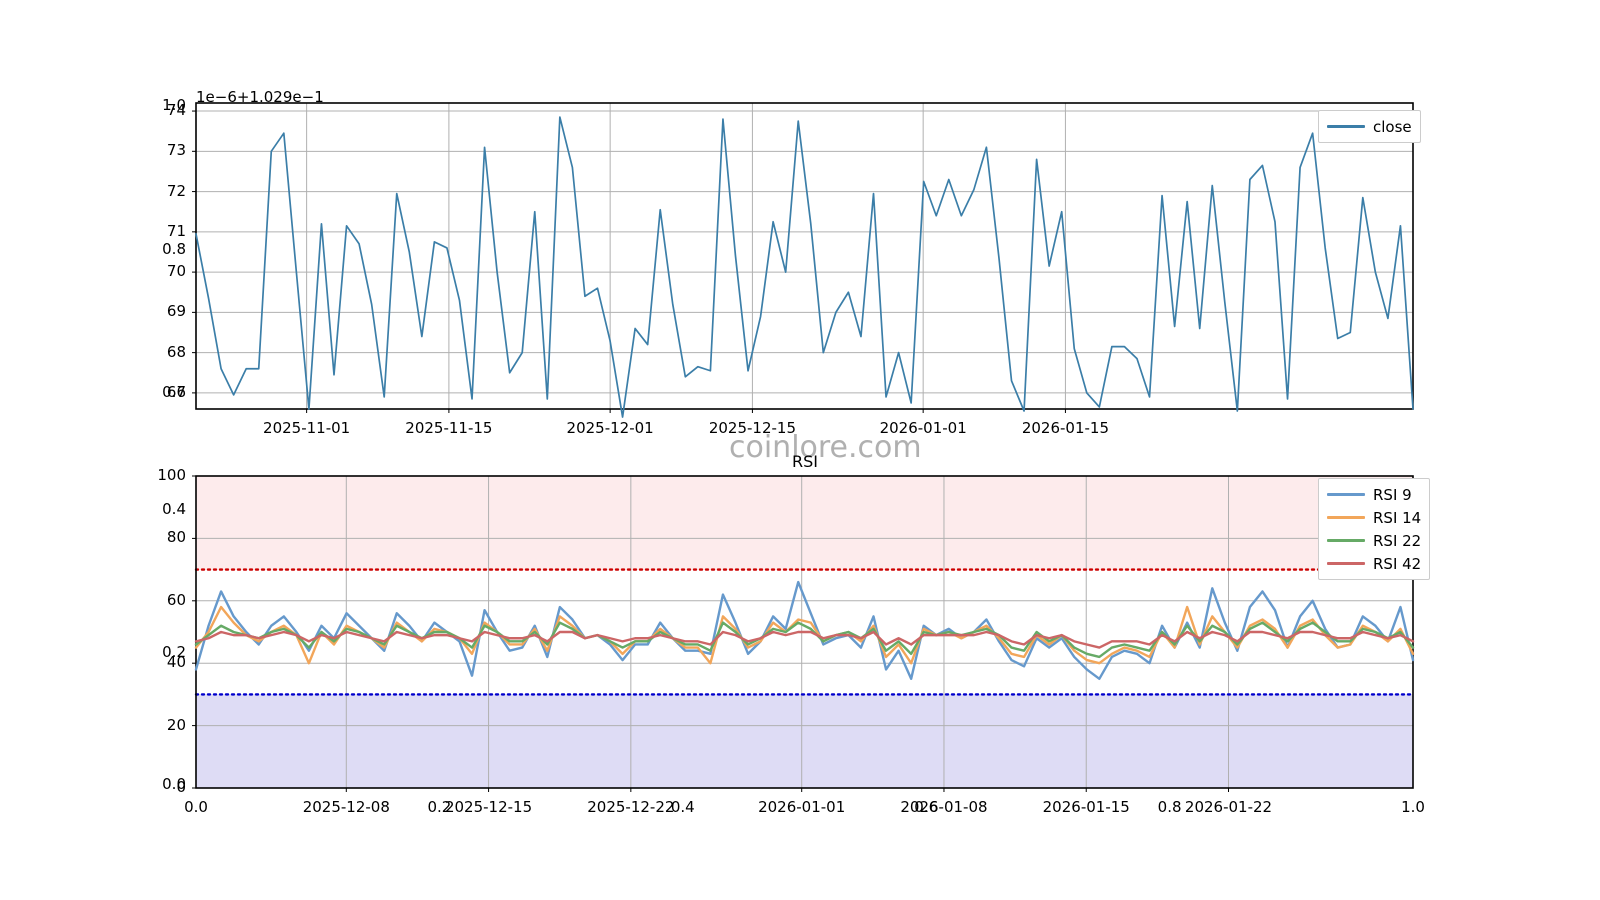 Image resolution: width=1600 pixels, height=900 pixels. Describe the element at coordinates (805, 461) in the screenshot. I see `rsi-panel-title: RSI` at that location.